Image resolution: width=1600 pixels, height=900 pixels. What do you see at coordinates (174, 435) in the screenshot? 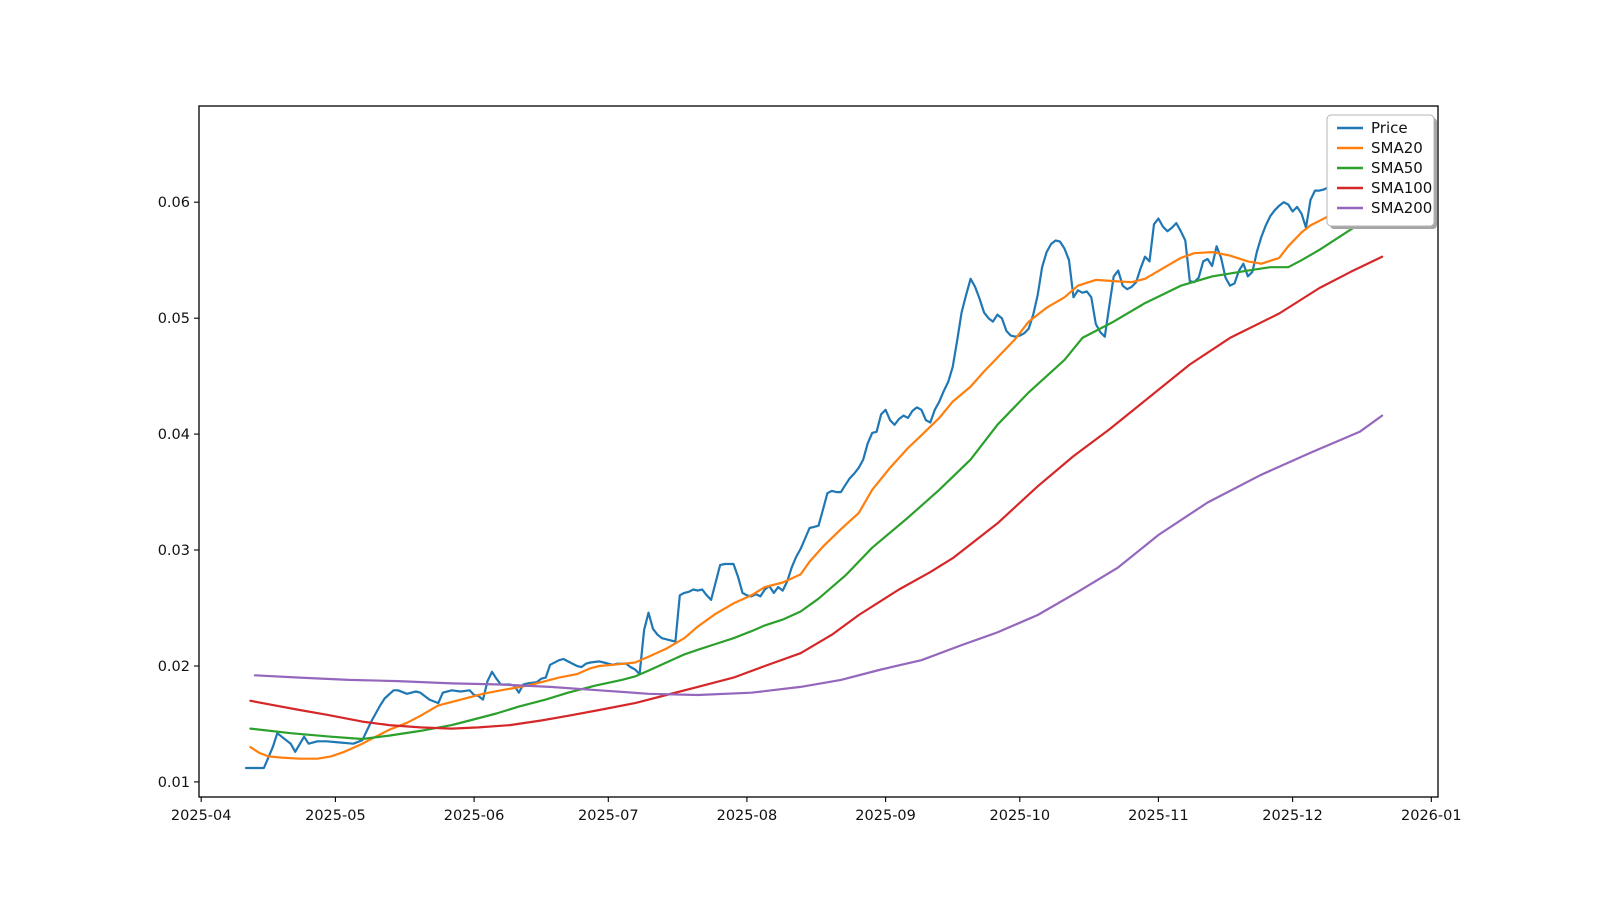
I see `y-tick-label: 0.04` at bounding box center [174, 435].